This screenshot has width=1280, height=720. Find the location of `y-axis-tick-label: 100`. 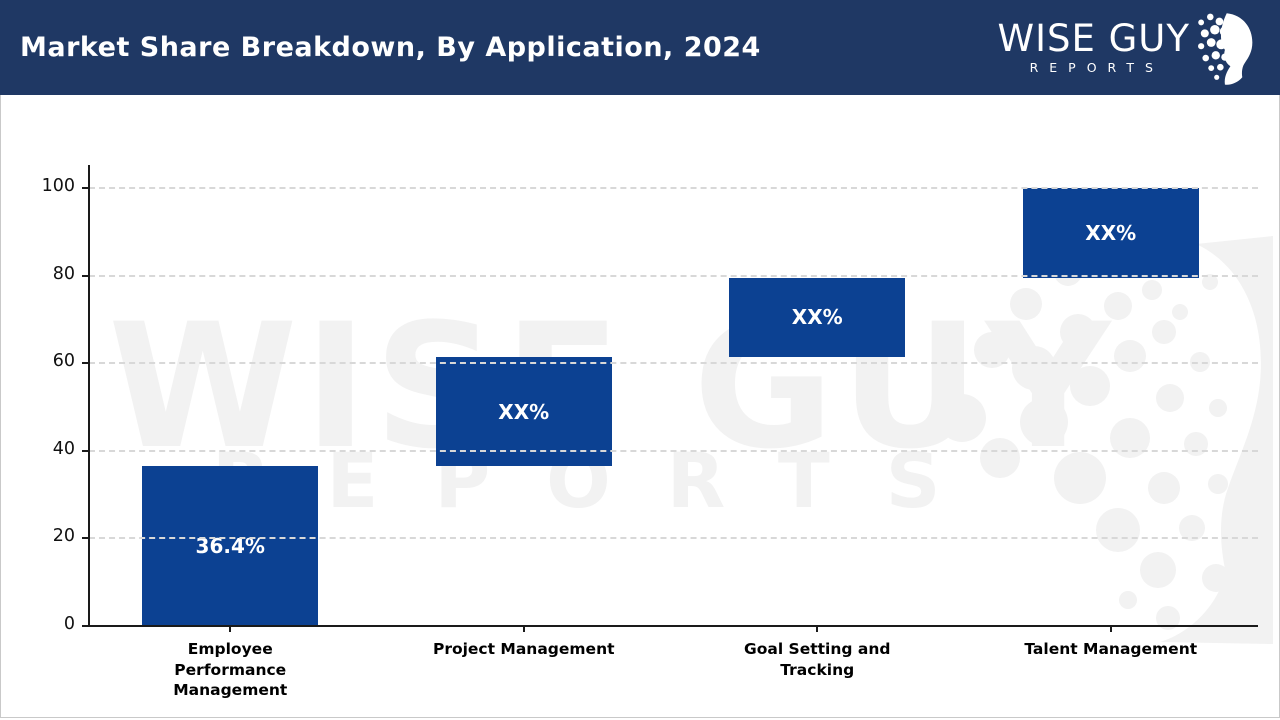

y-axis-tick-label: 100 is located at coordinates (58, 186).